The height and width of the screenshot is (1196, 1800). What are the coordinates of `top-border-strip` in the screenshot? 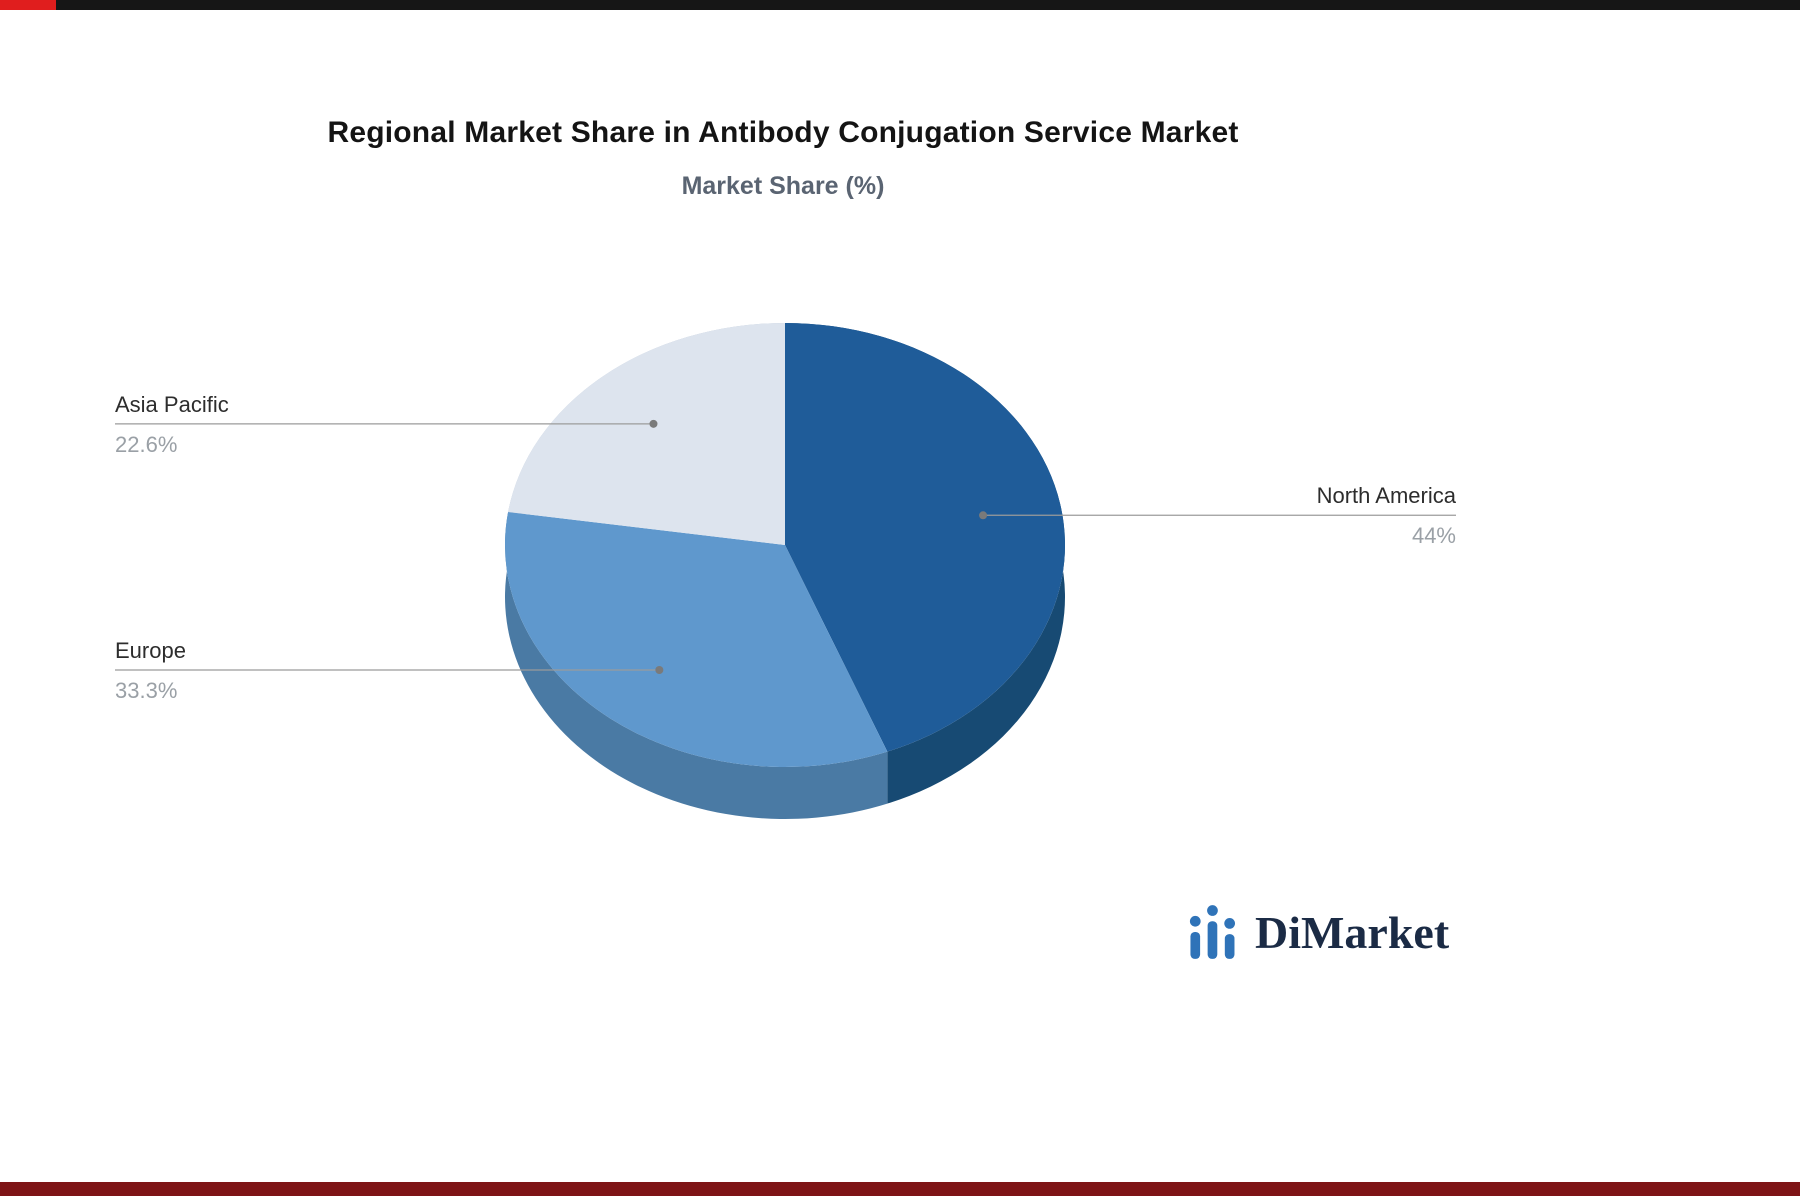 It's located at (900, 5).